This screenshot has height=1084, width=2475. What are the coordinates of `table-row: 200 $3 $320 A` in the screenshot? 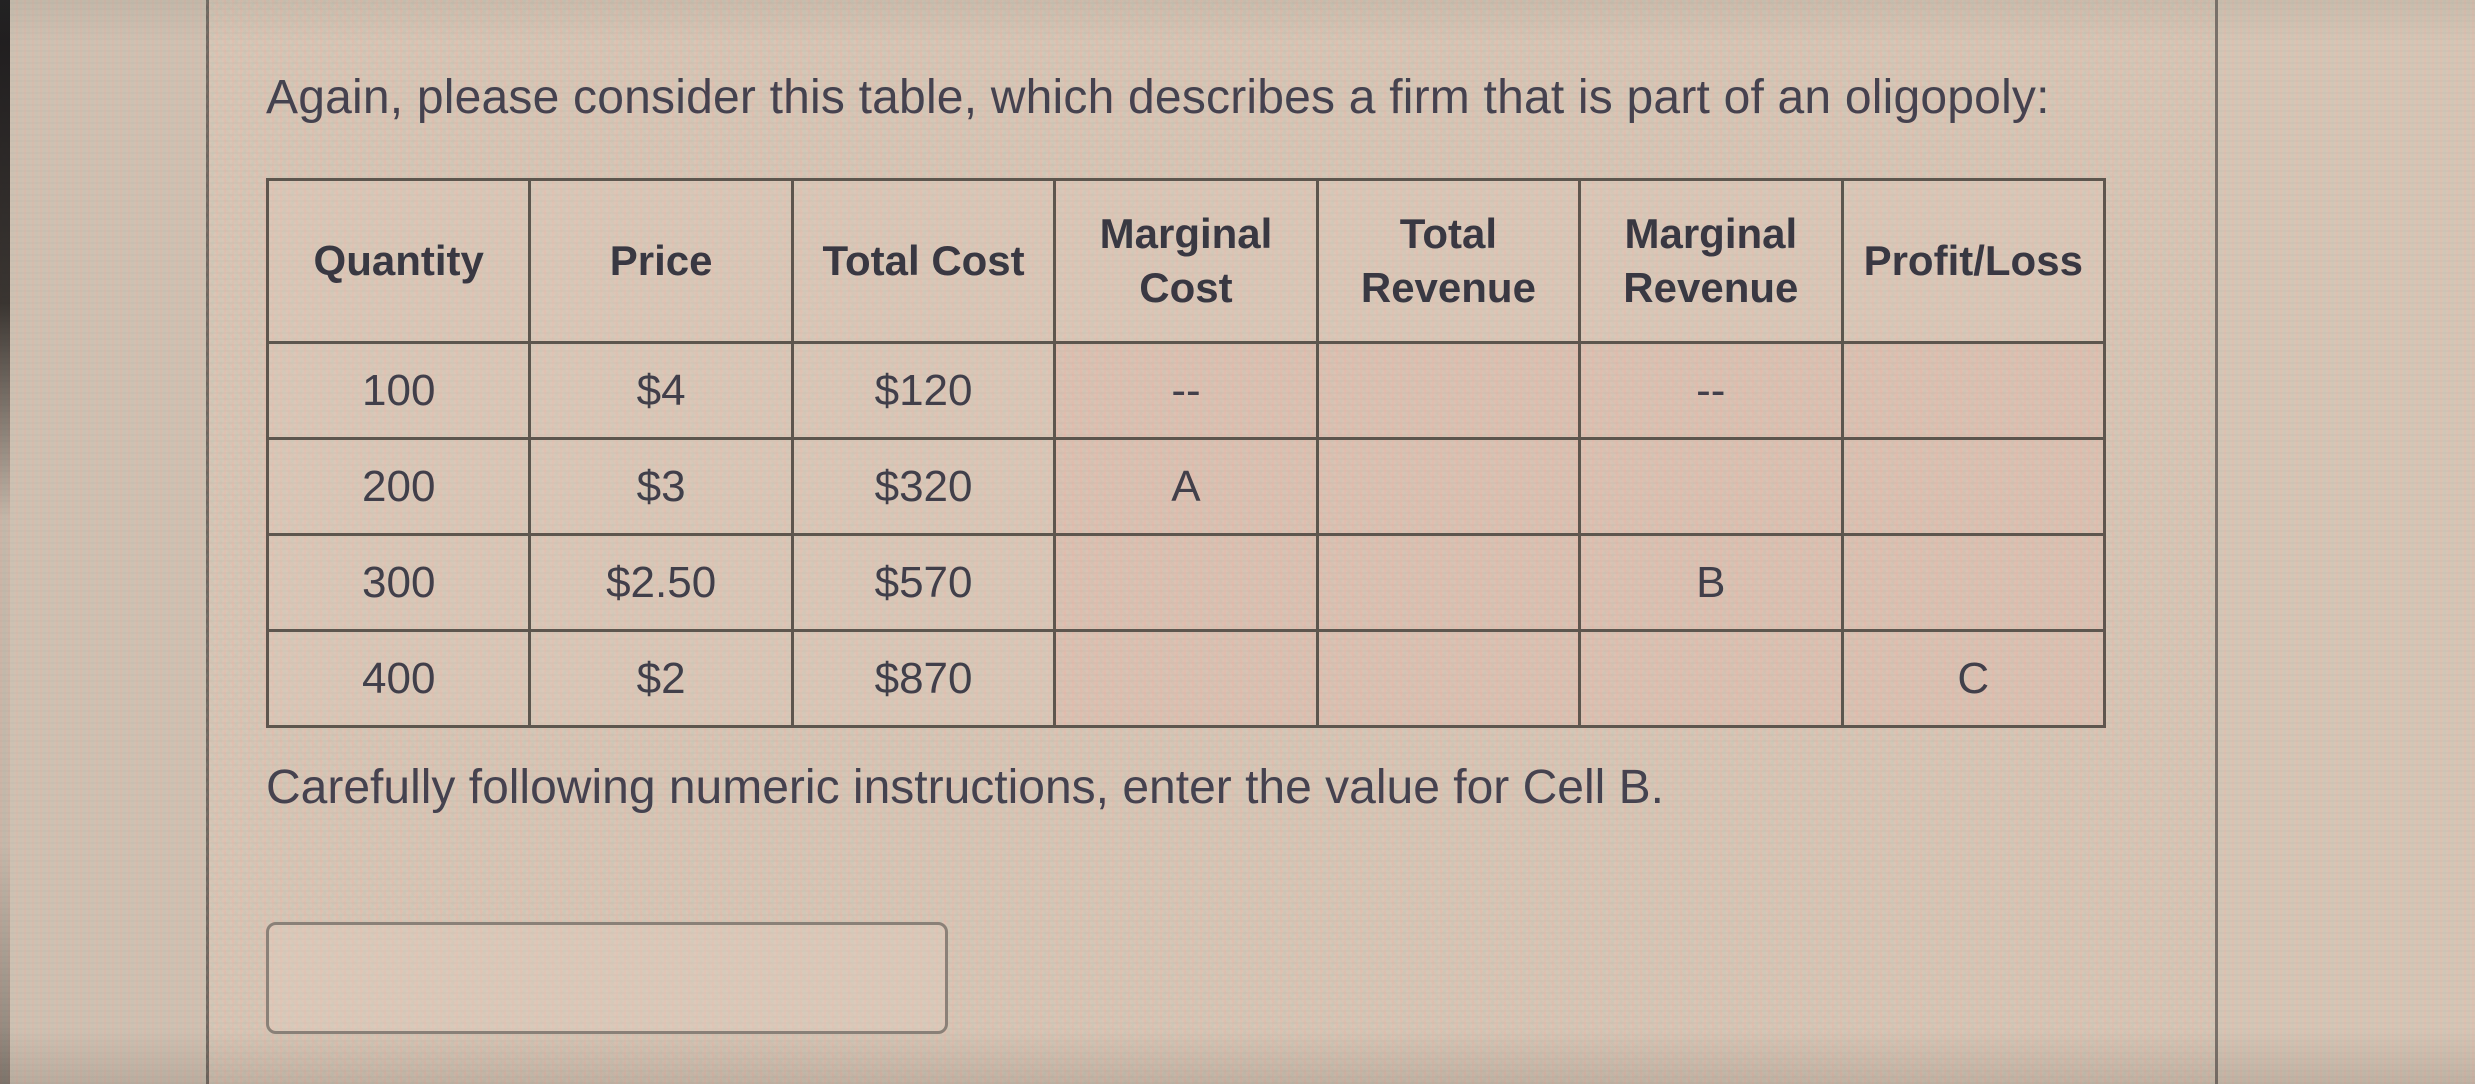 It's located at (1186, 486).